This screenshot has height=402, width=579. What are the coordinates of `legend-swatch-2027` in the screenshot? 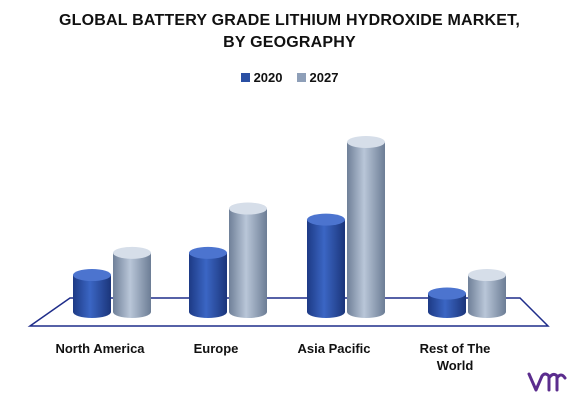 It's located at (301, 77).